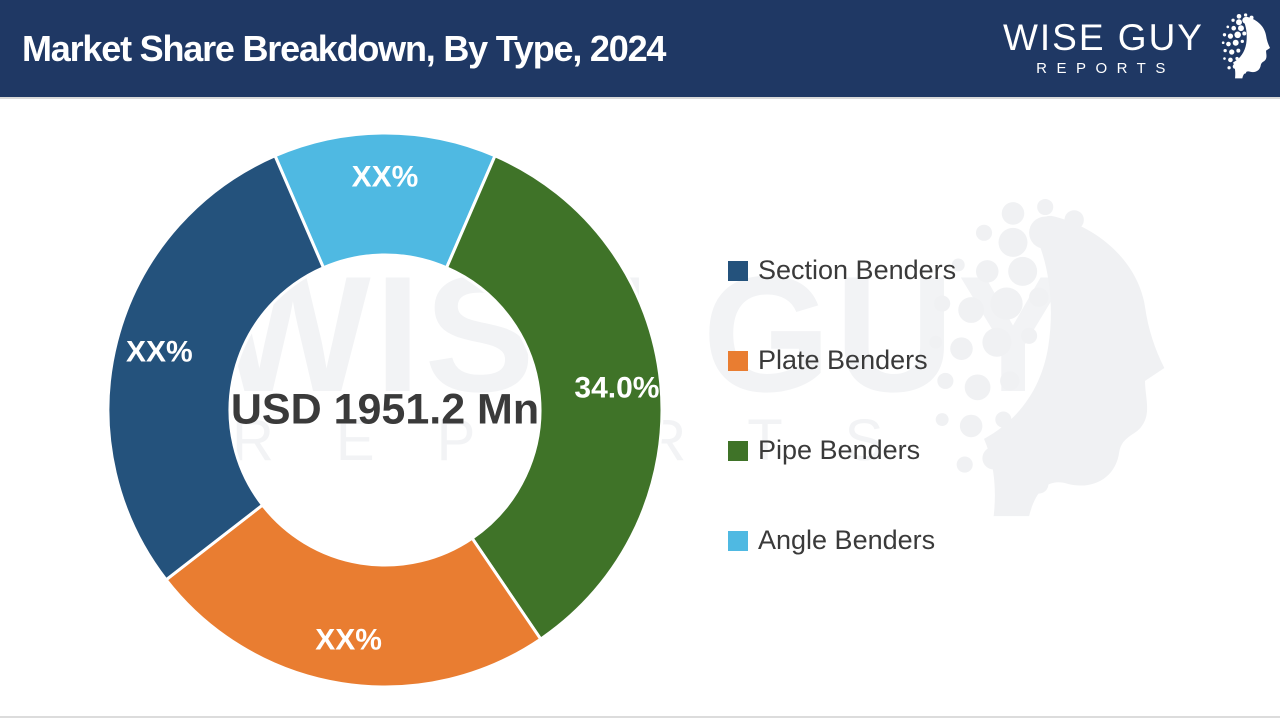 Image resolution: width=1280 pixels, height=720 pixels. What do you see at coordinates (640, 98) in the screenshot?
I see `header-divider` at bounding box center [640, 98].